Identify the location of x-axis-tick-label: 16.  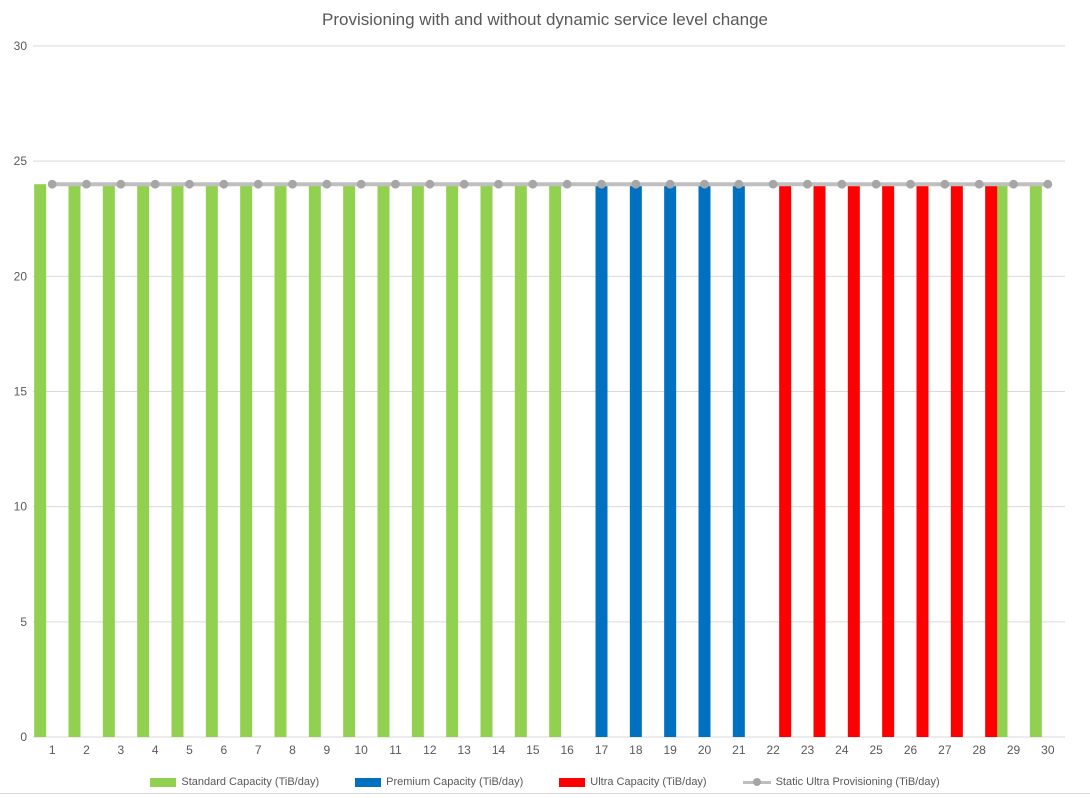
(567, 750).